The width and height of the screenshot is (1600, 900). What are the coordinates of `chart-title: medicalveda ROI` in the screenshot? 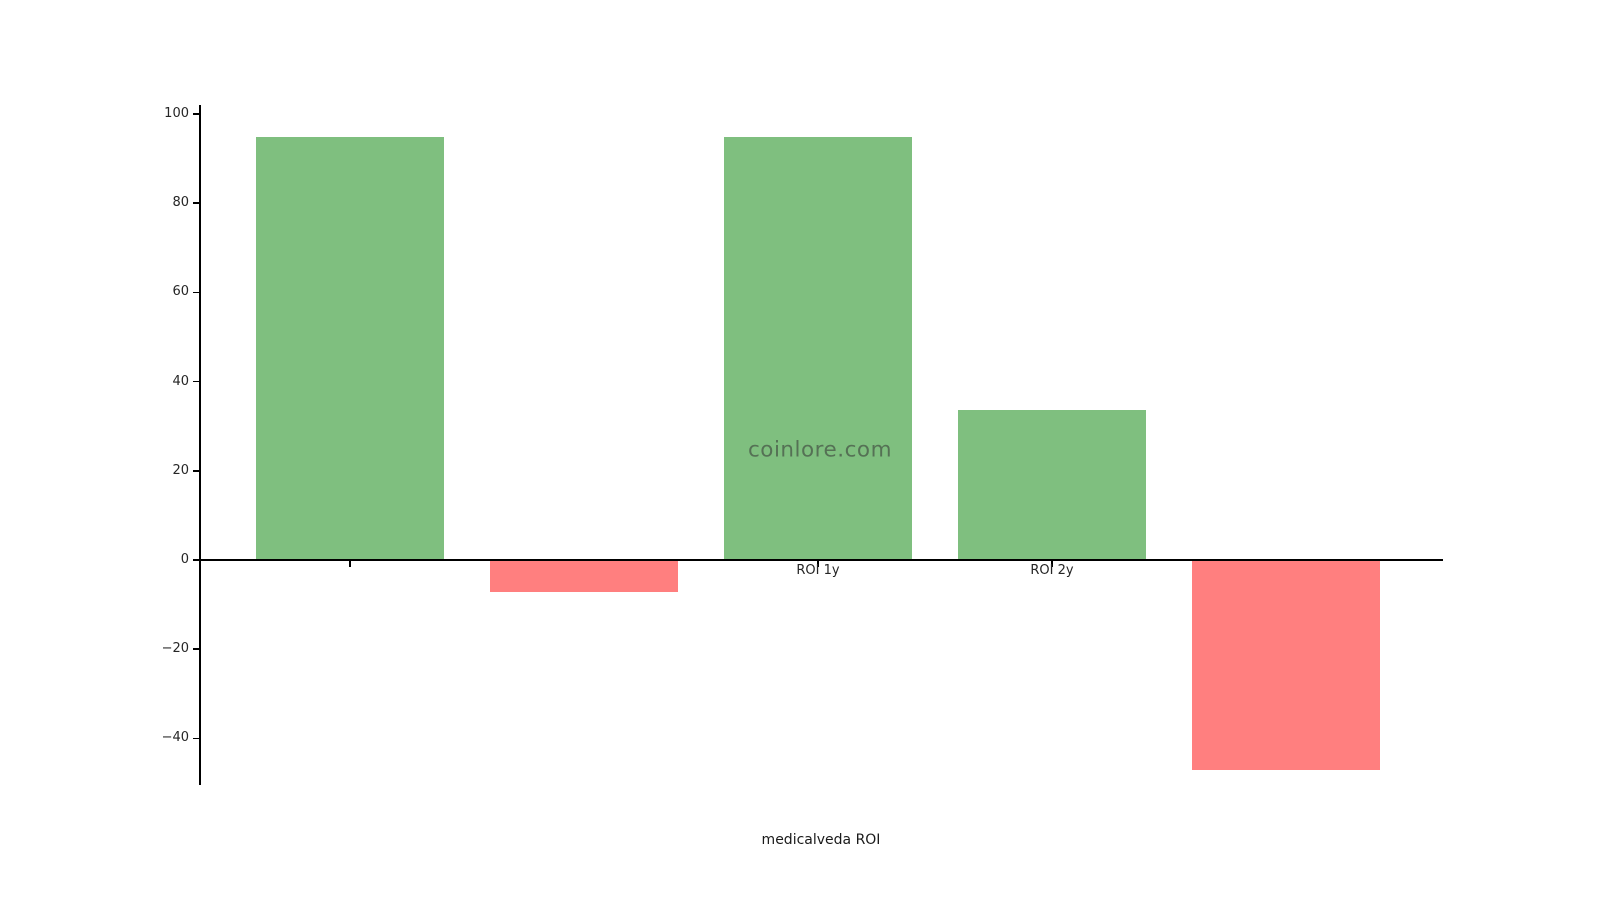 It's located at (821, 840).